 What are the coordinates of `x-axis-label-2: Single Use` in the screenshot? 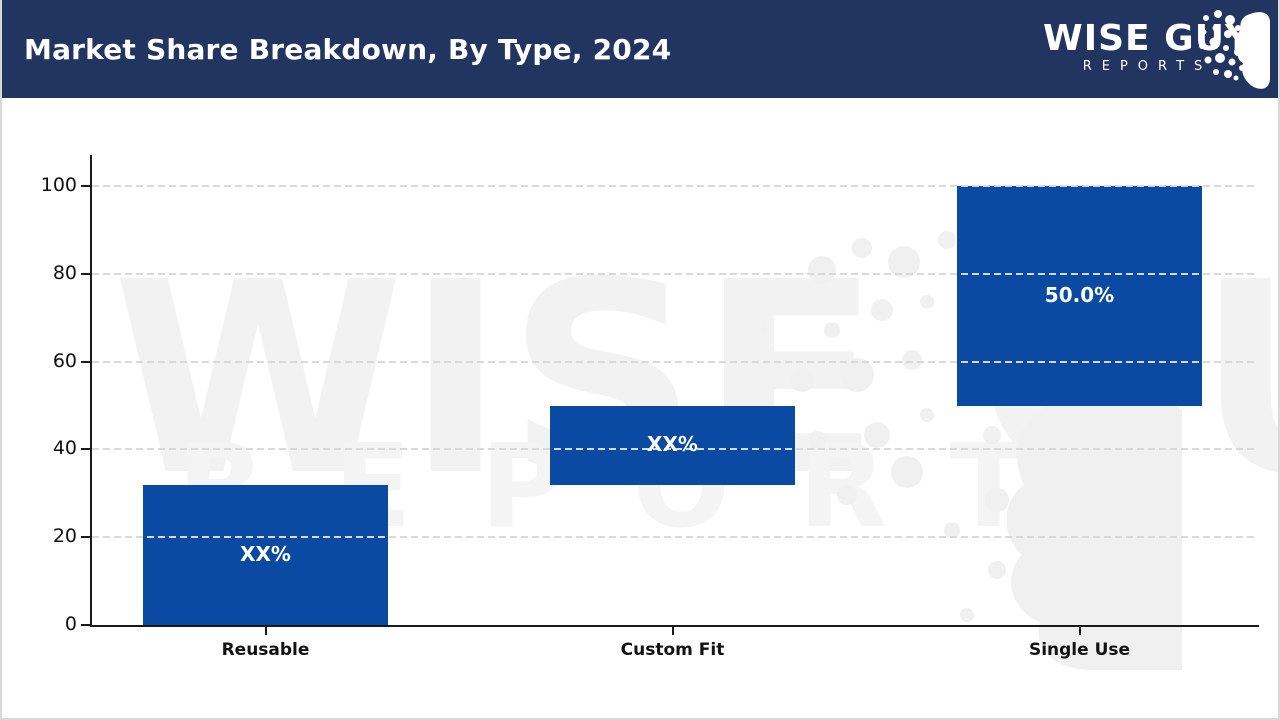 It's located at (1079, 650).